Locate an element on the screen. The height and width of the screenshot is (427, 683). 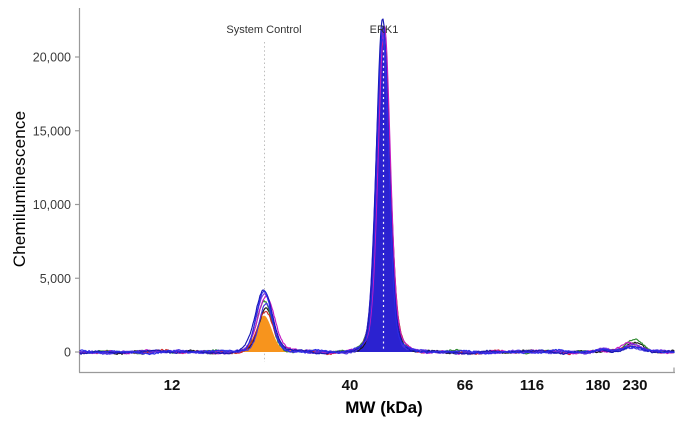
y-tick-label: 15,000 is located at coordinates (52, 131).